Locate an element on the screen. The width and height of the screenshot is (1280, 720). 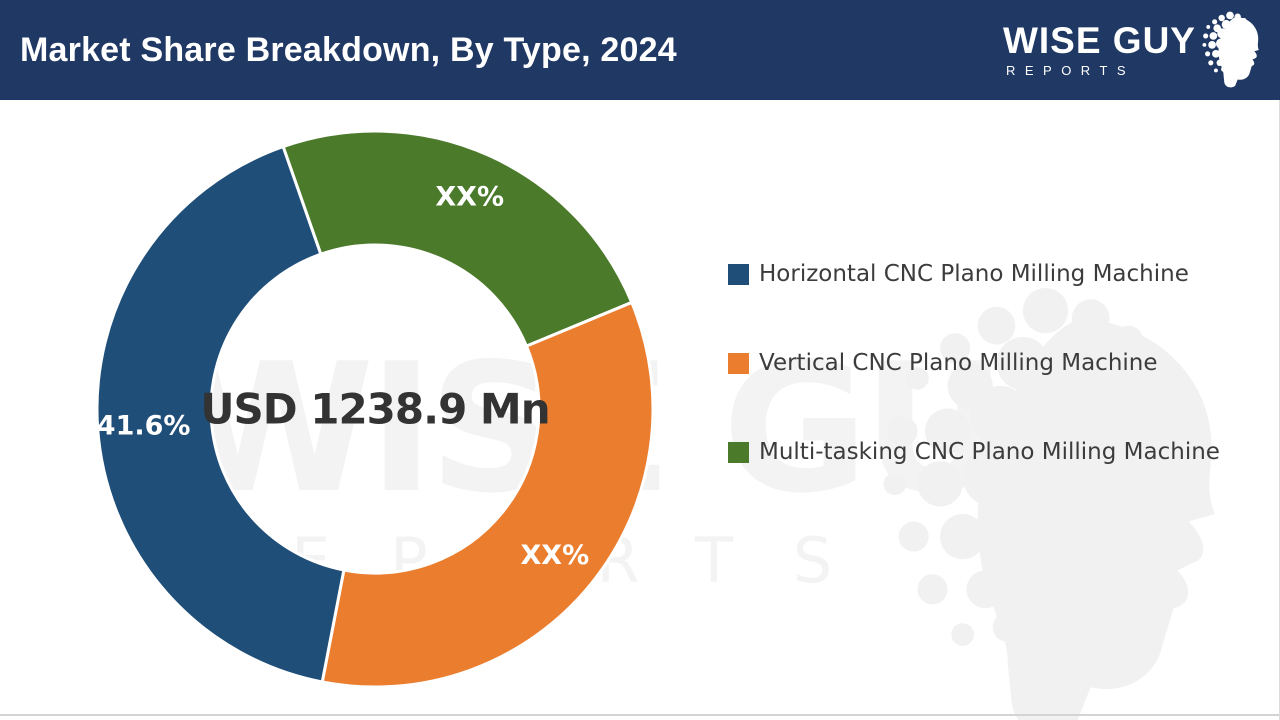
donut-center-value: USD 1238.9 Mn is located at coordinates (375, 409).